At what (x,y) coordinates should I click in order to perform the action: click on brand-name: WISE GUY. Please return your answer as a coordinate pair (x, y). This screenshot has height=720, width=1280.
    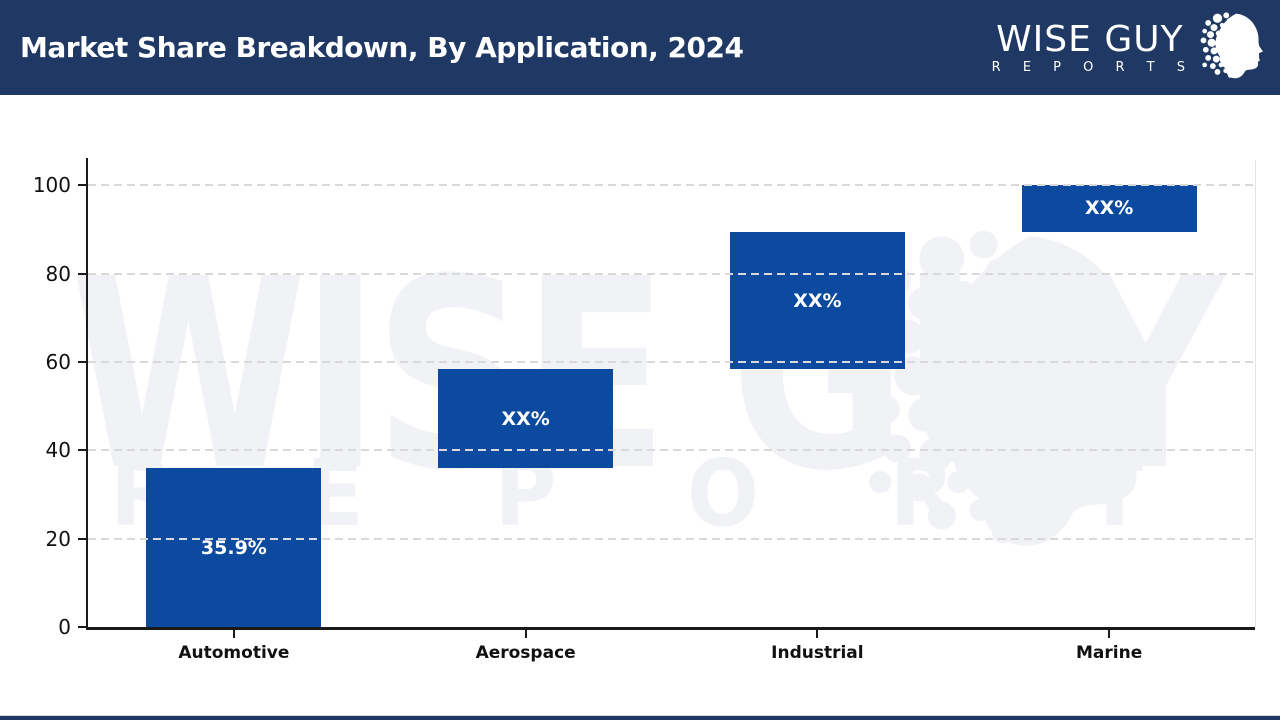
    Looking at the image, I should click on (1090, 39).